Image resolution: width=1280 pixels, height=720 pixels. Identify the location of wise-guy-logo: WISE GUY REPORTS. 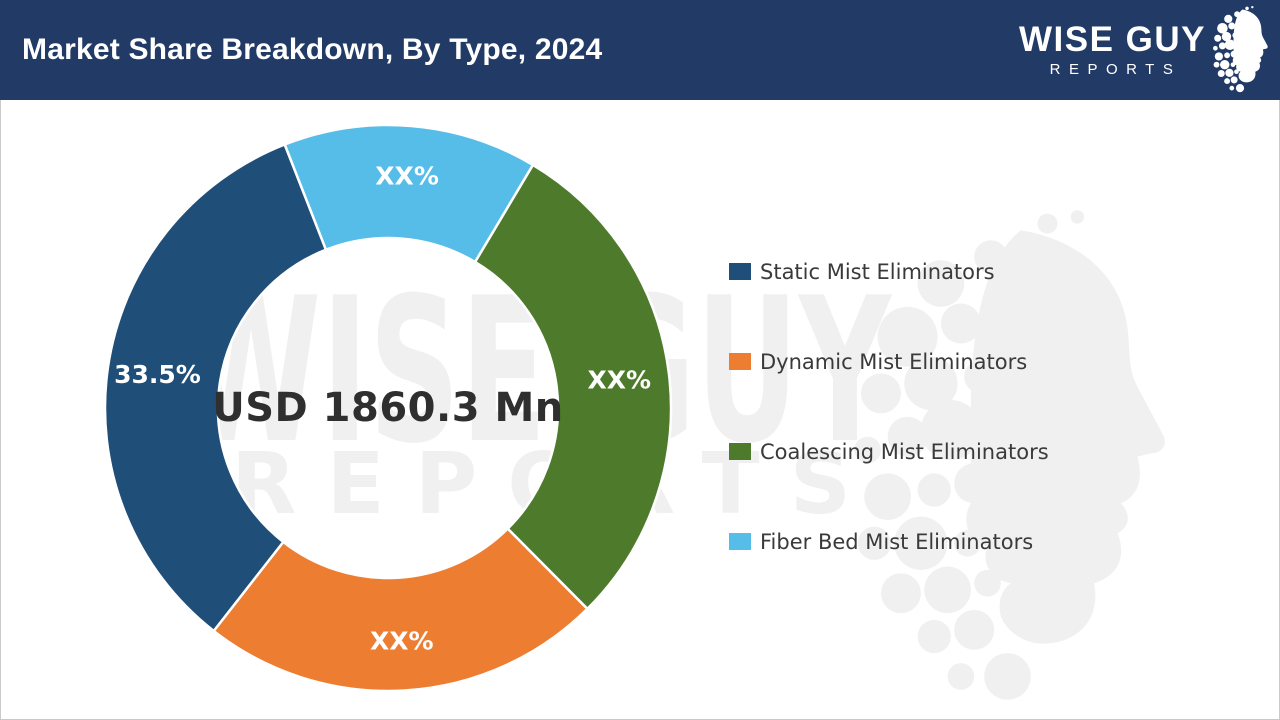
(1144, 50).